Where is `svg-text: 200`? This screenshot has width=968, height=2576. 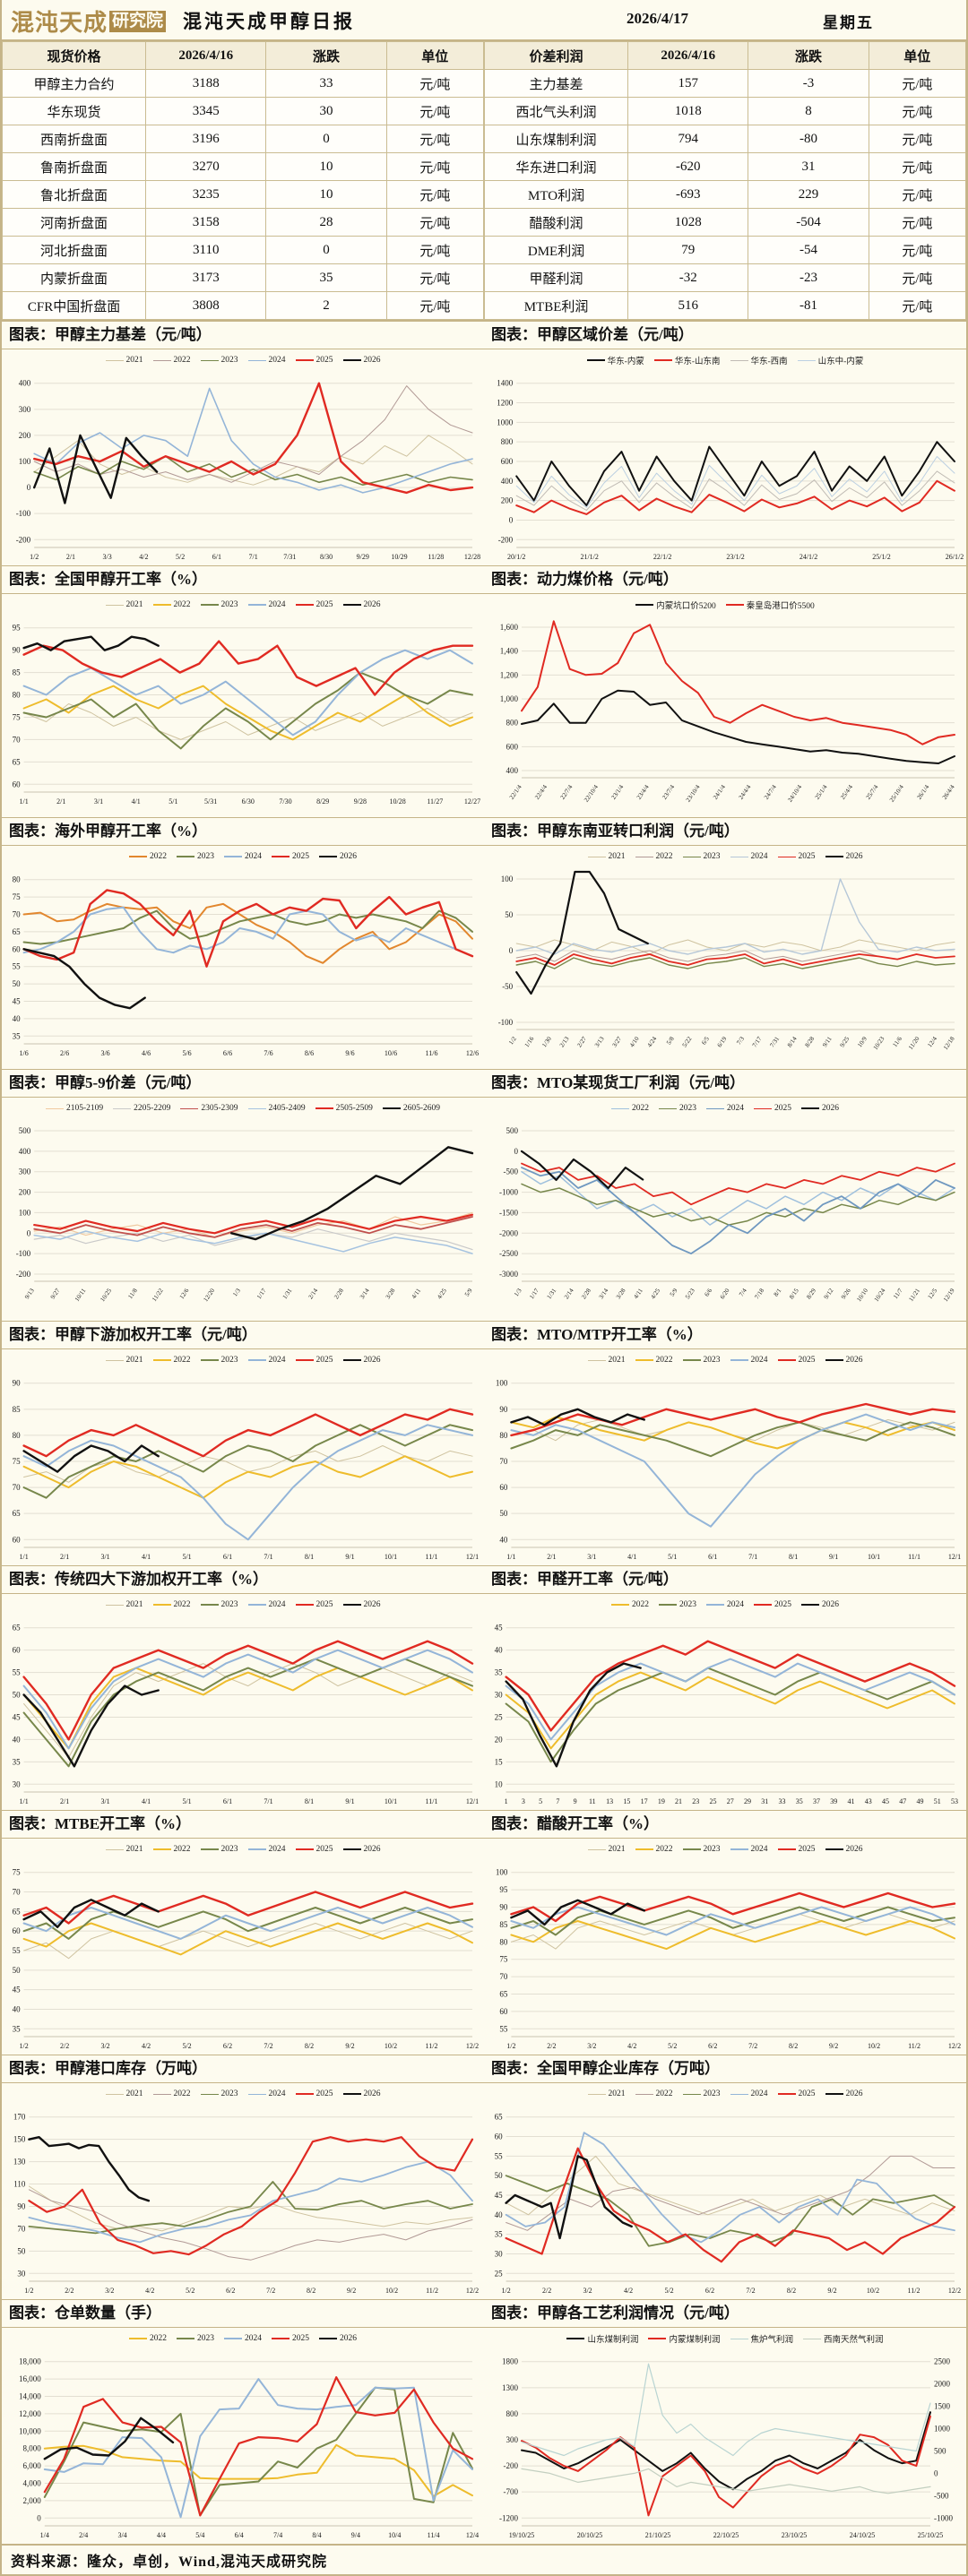
svg-text: 200 is located at coordinates (507, 500).